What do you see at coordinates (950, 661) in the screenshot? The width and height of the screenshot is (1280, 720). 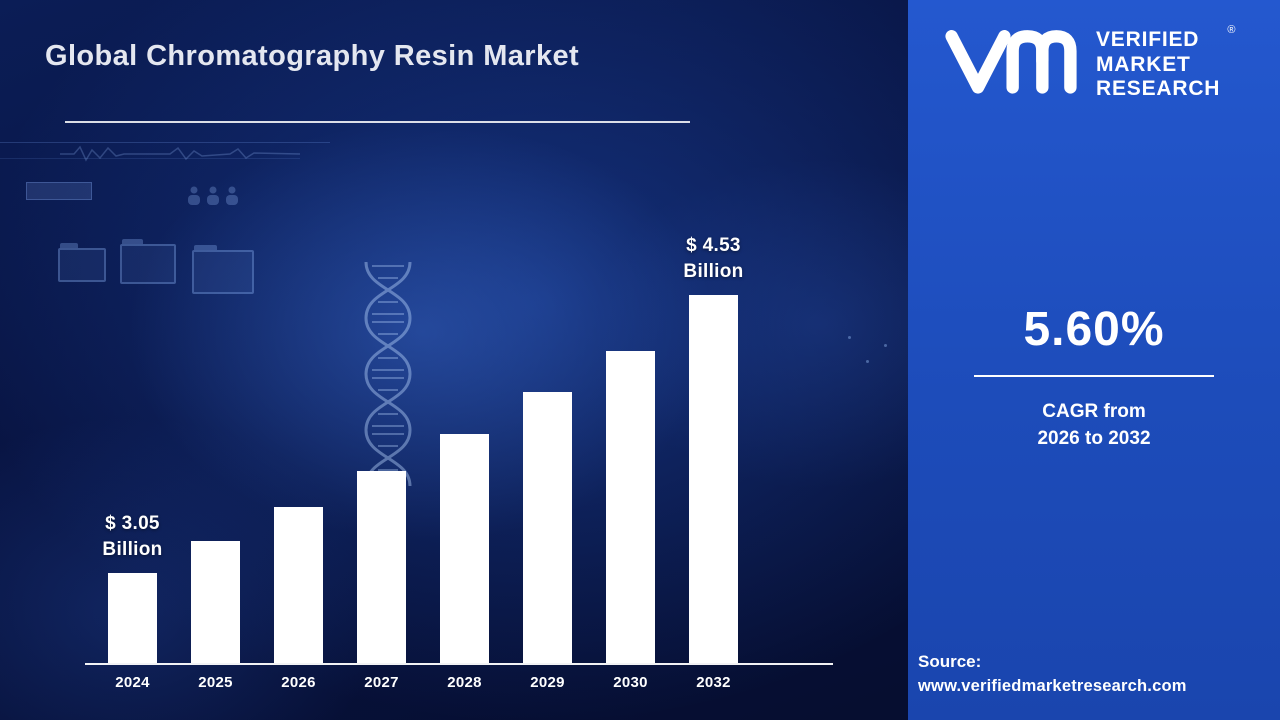 I see `source-label: Source:` at bounding box center [950, 661].